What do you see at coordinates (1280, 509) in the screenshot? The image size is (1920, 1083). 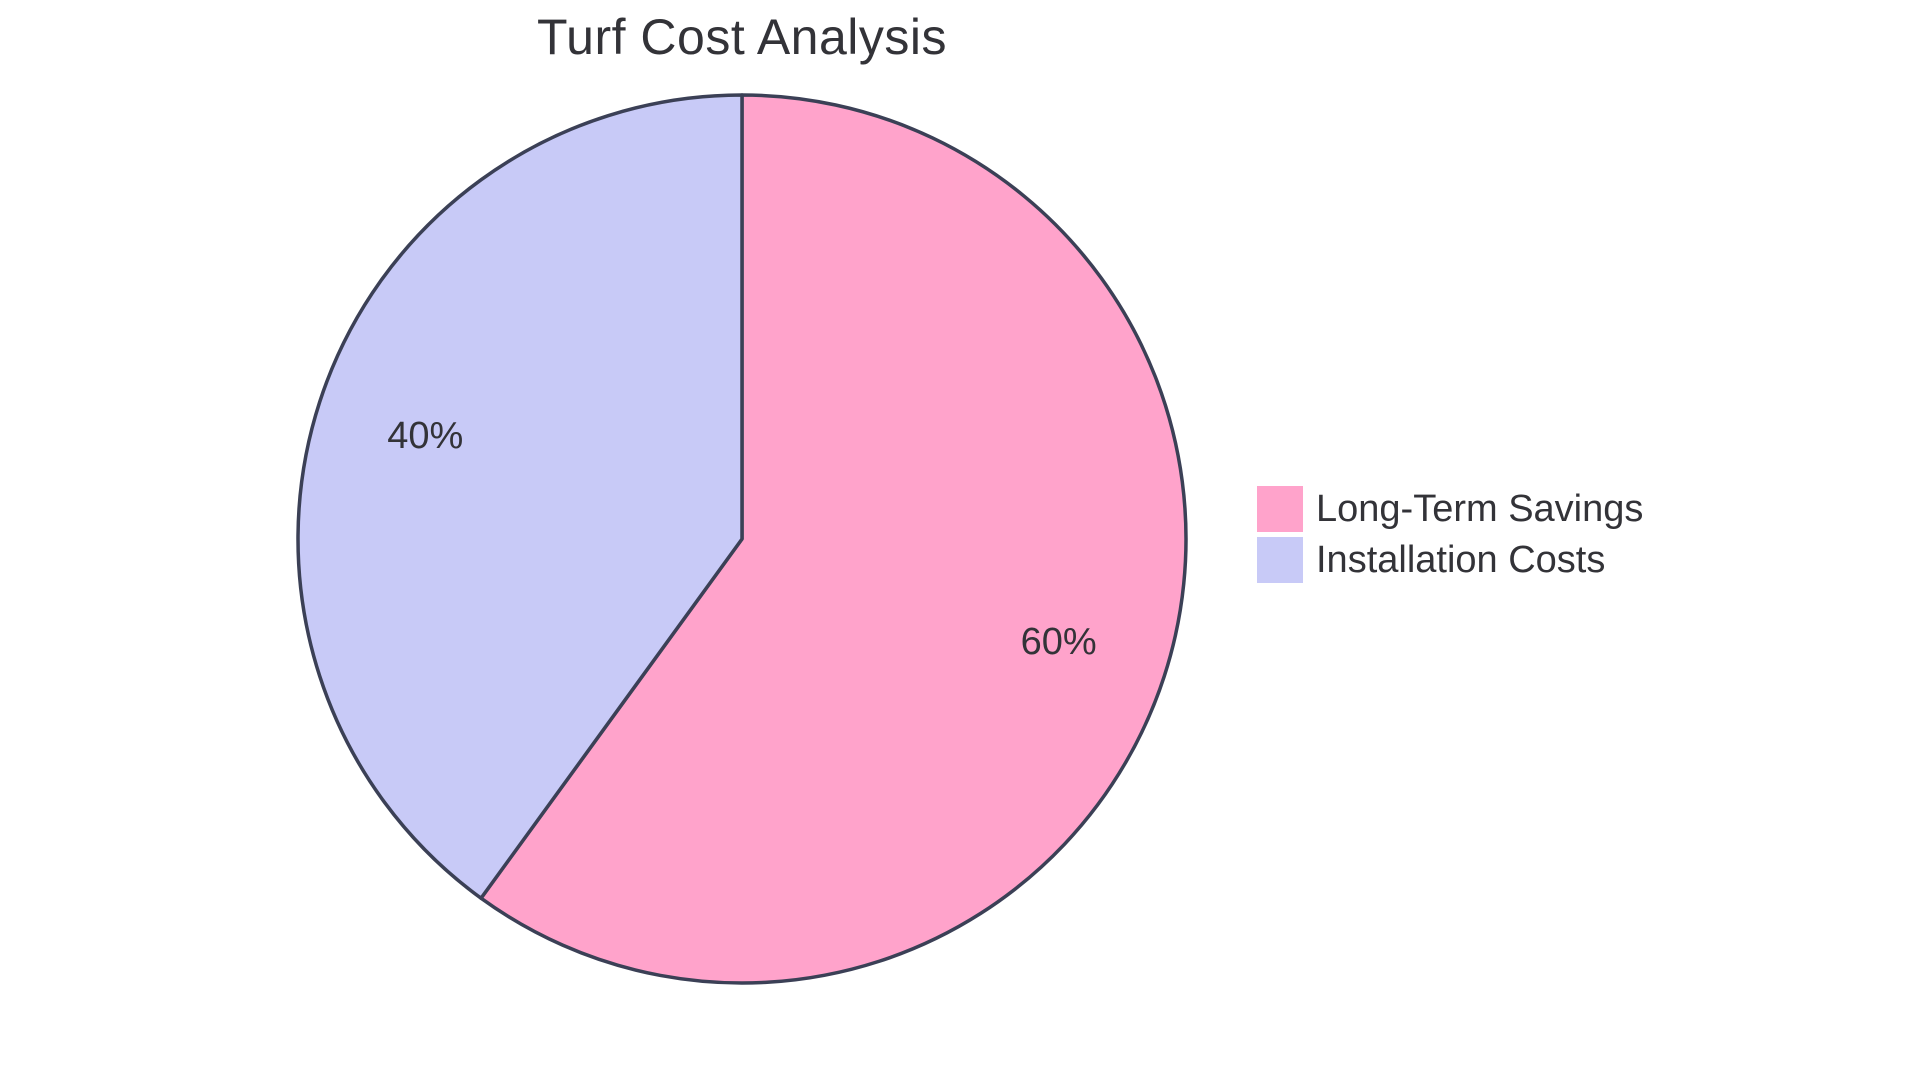 I see `legend-swatch-long-term-savings-icon` at bounding box center [1280, 509].